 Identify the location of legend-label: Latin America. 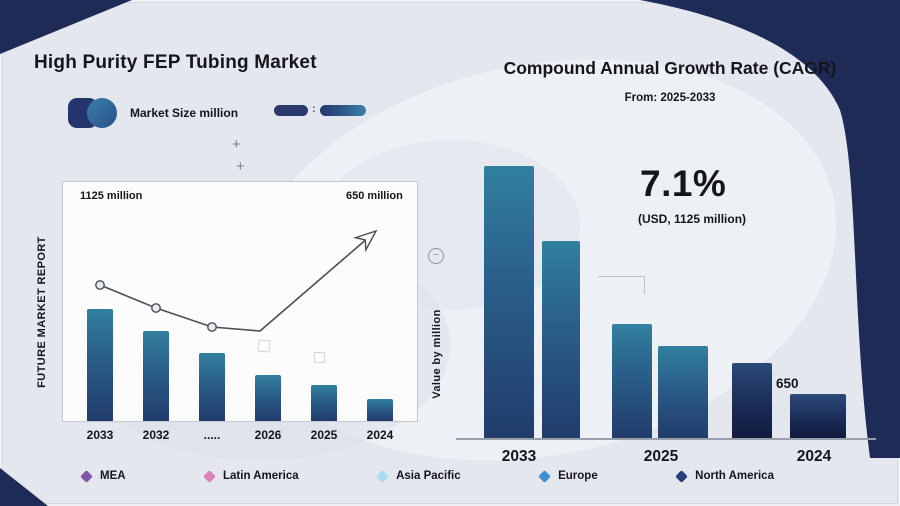
(261, 476).